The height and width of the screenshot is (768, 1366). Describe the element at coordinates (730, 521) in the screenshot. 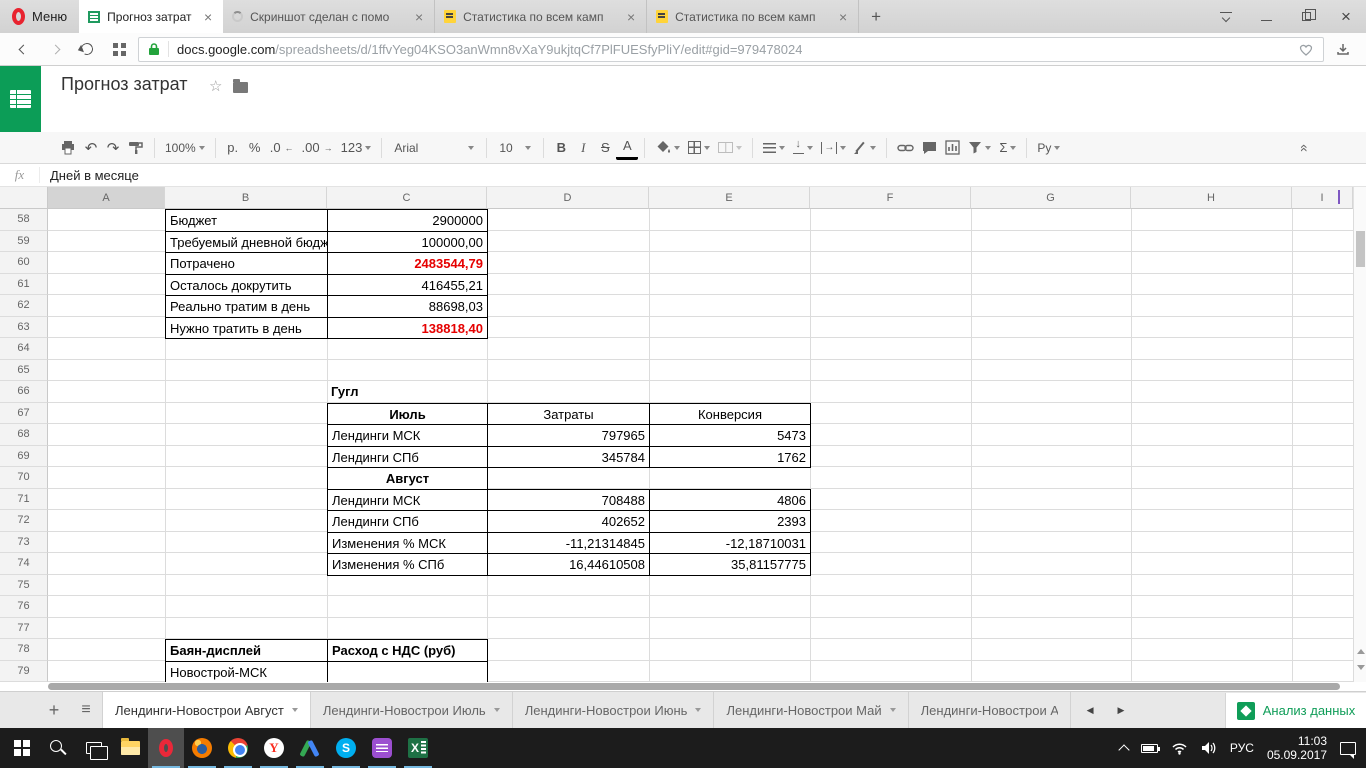

I see `cell-E72: 2393` at that location.